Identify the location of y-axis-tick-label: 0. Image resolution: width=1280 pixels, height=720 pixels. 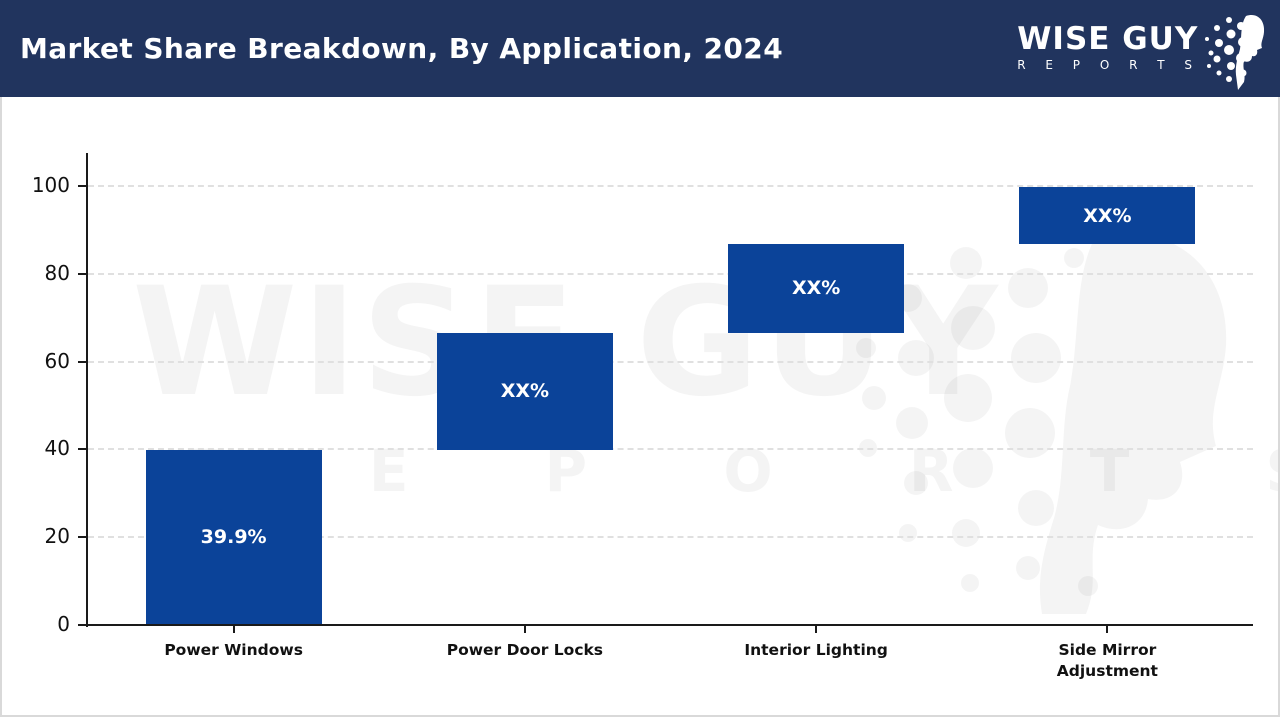
(63, 624).